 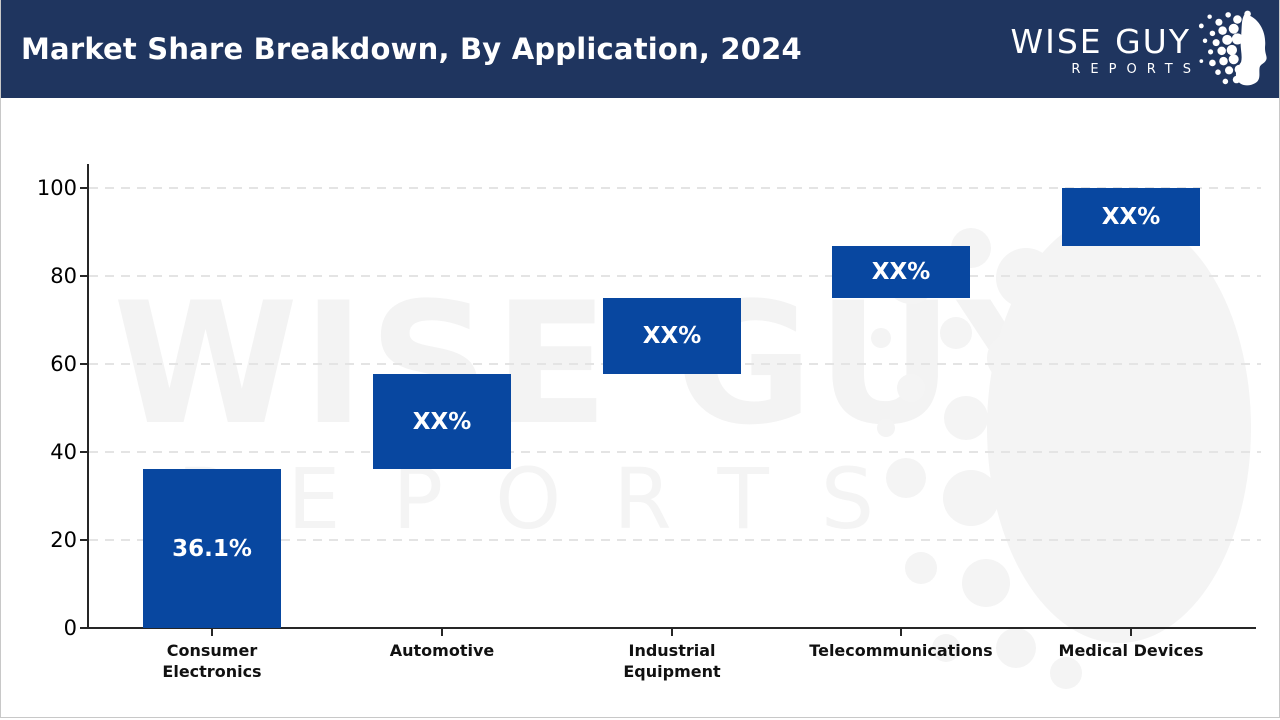 What do you see at coordinates (56, 188) in the screenshot?
I see `y-tick-label: 100` at bounding box center [56, 188].